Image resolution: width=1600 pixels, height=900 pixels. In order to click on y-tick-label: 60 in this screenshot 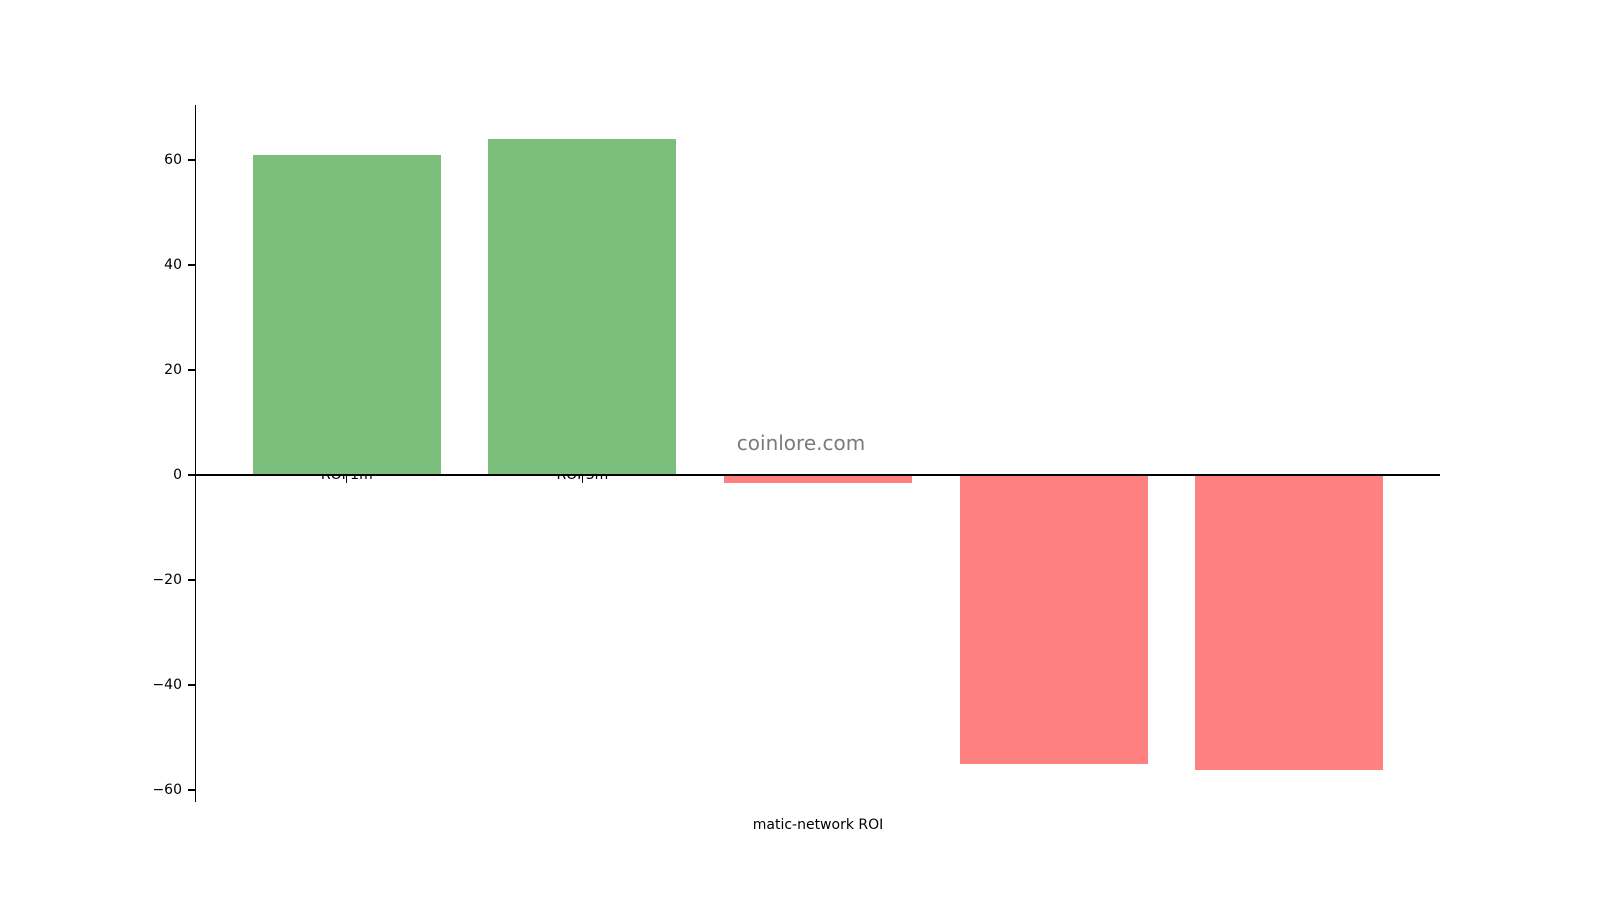, I will do `click(173, 160)`.